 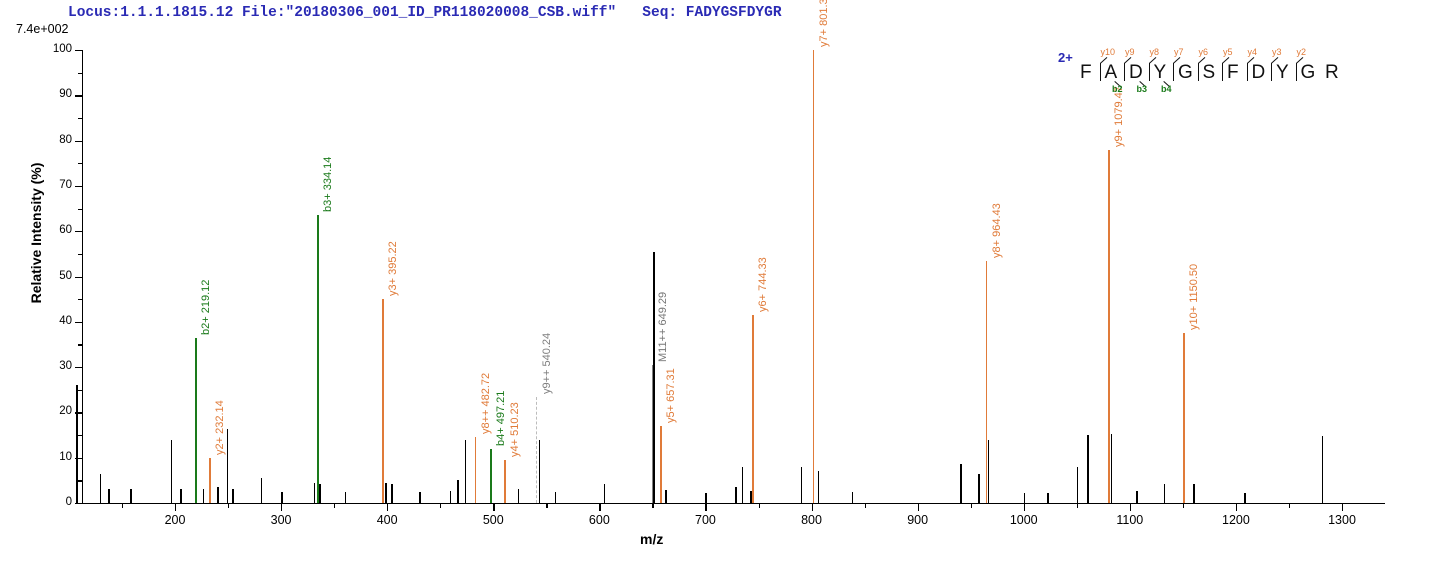 I want to click on sequence-residue: D, so click(x=1258, y=72).